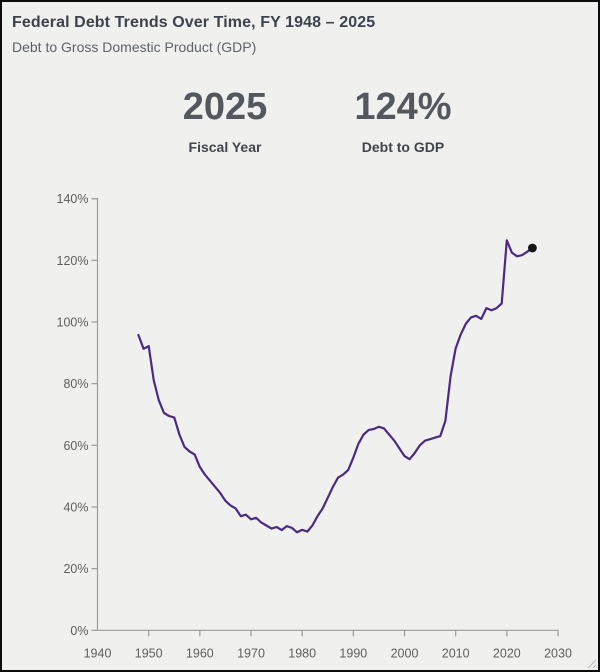 Image resolution: width=600 pixels, height=672 pixels. I want to click on x-tick-label: 2020, so click(507, 653).